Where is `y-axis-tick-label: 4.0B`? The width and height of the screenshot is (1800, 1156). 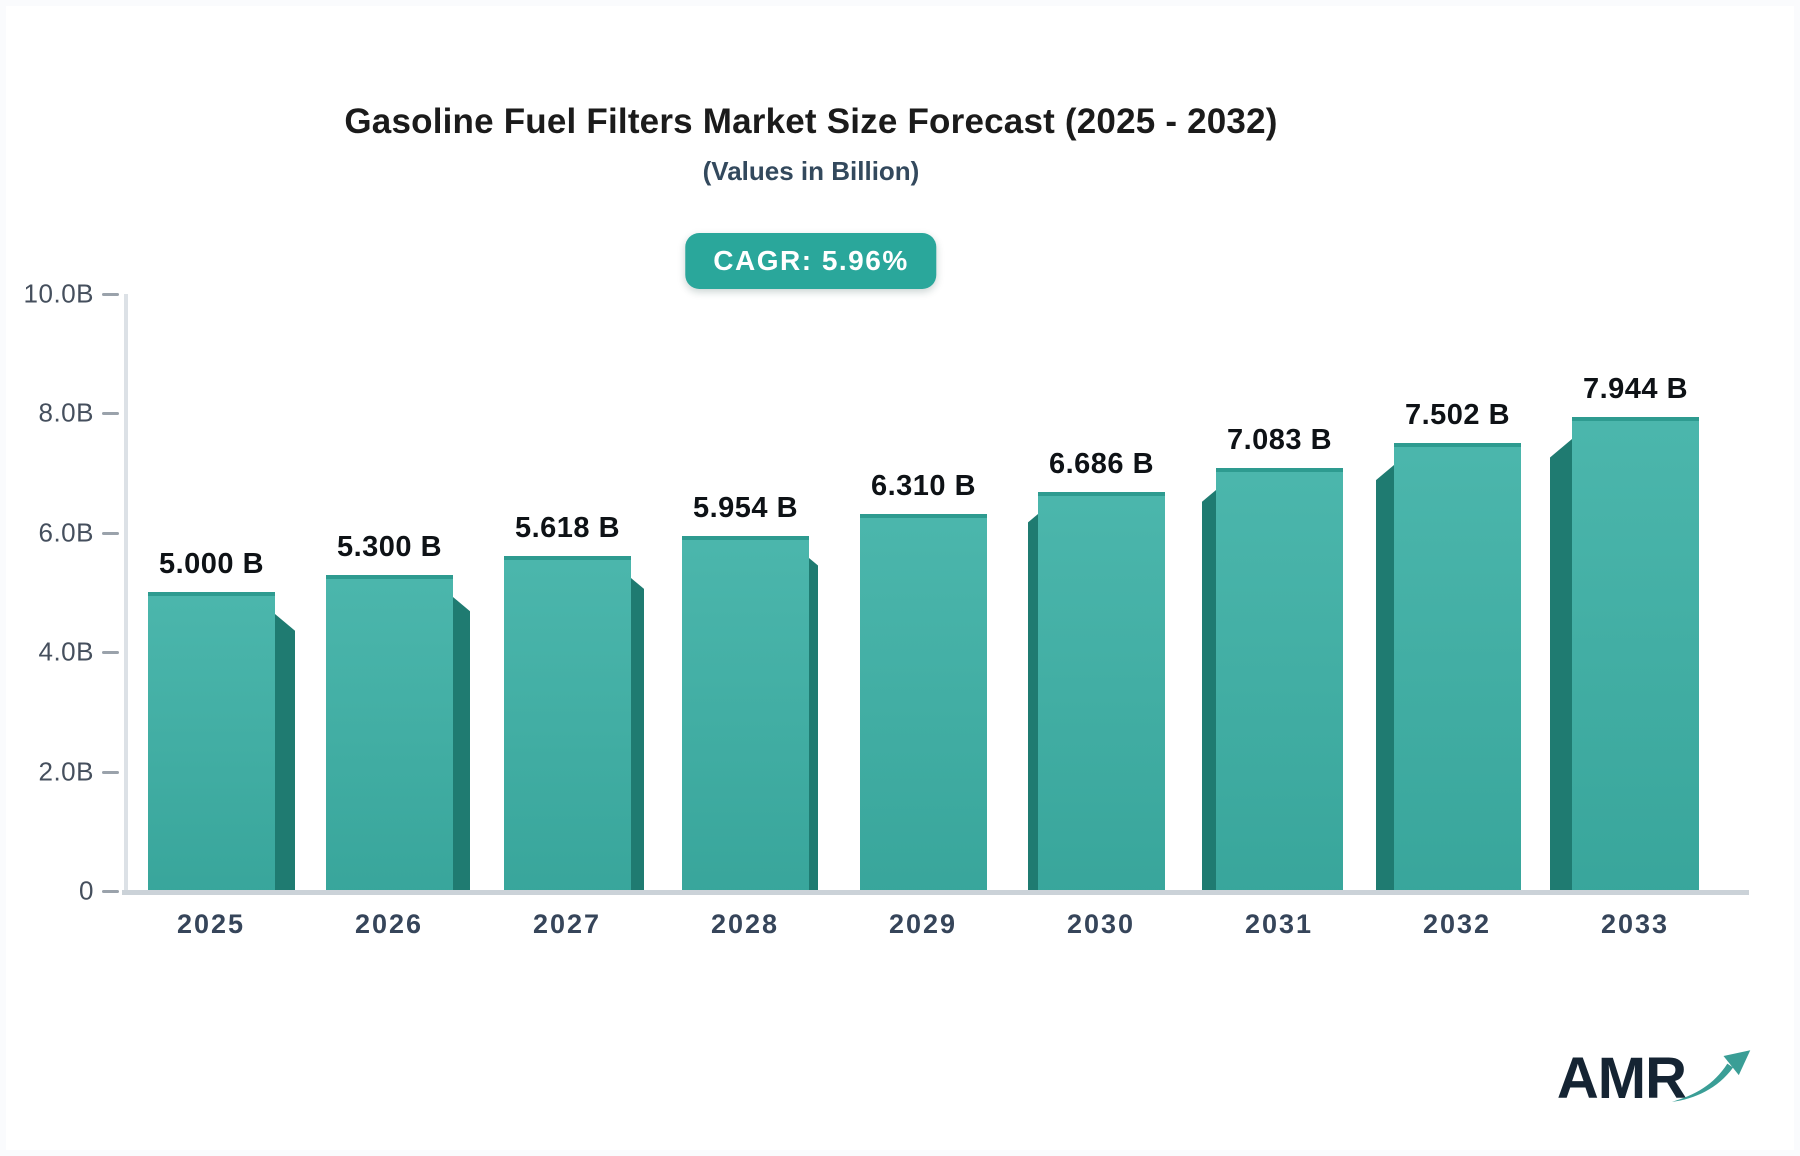 y-axis-tick-label: 4.0B is located at coordinates (66, 651).